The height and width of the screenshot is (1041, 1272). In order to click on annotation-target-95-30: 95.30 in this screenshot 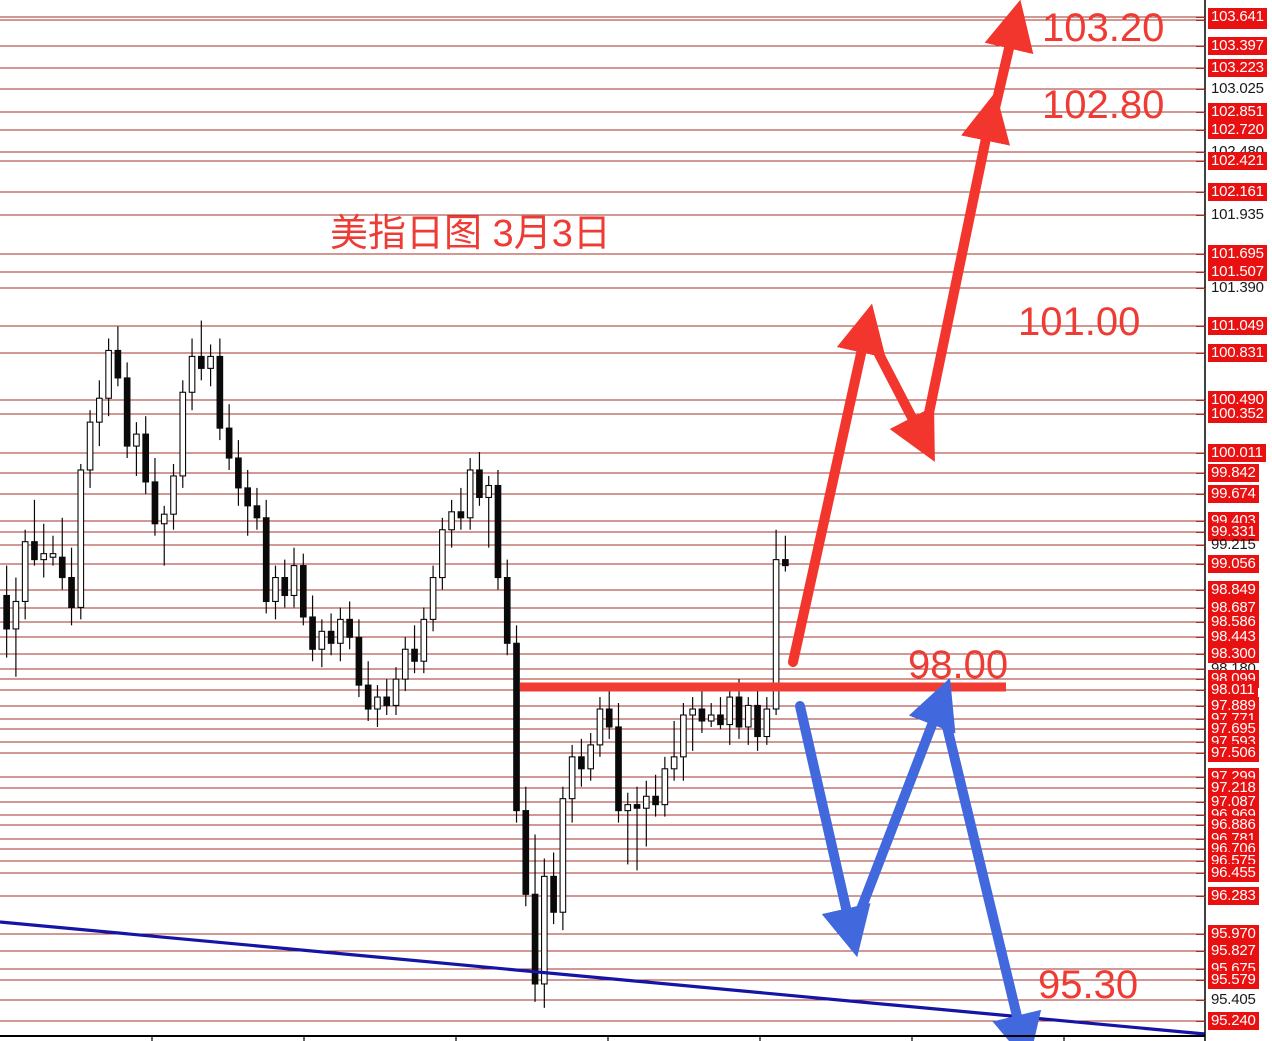, I will do `click(1088, 985)`.